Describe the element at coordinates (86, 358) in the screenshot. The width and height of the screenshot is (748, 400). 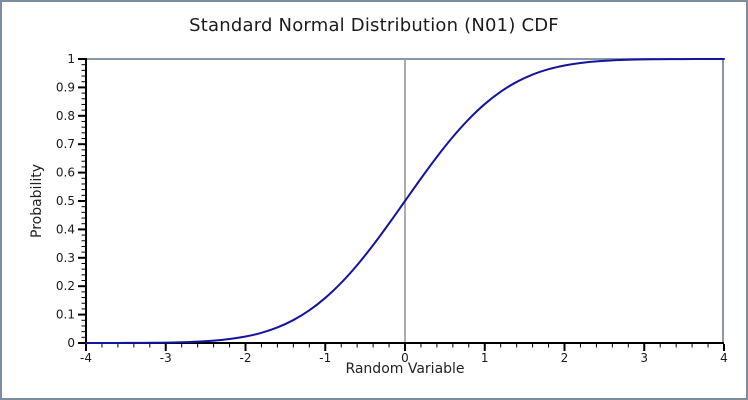
I see `svg-text: -4` at that location.